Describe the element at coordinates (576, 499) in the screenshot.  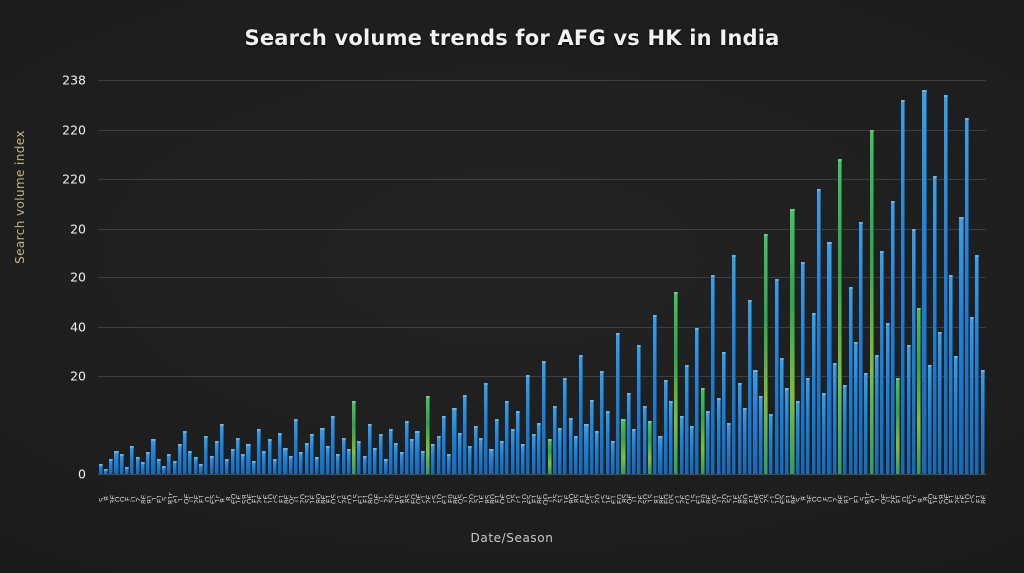
I see `x-tick-label: 8Ѕ` at that location.